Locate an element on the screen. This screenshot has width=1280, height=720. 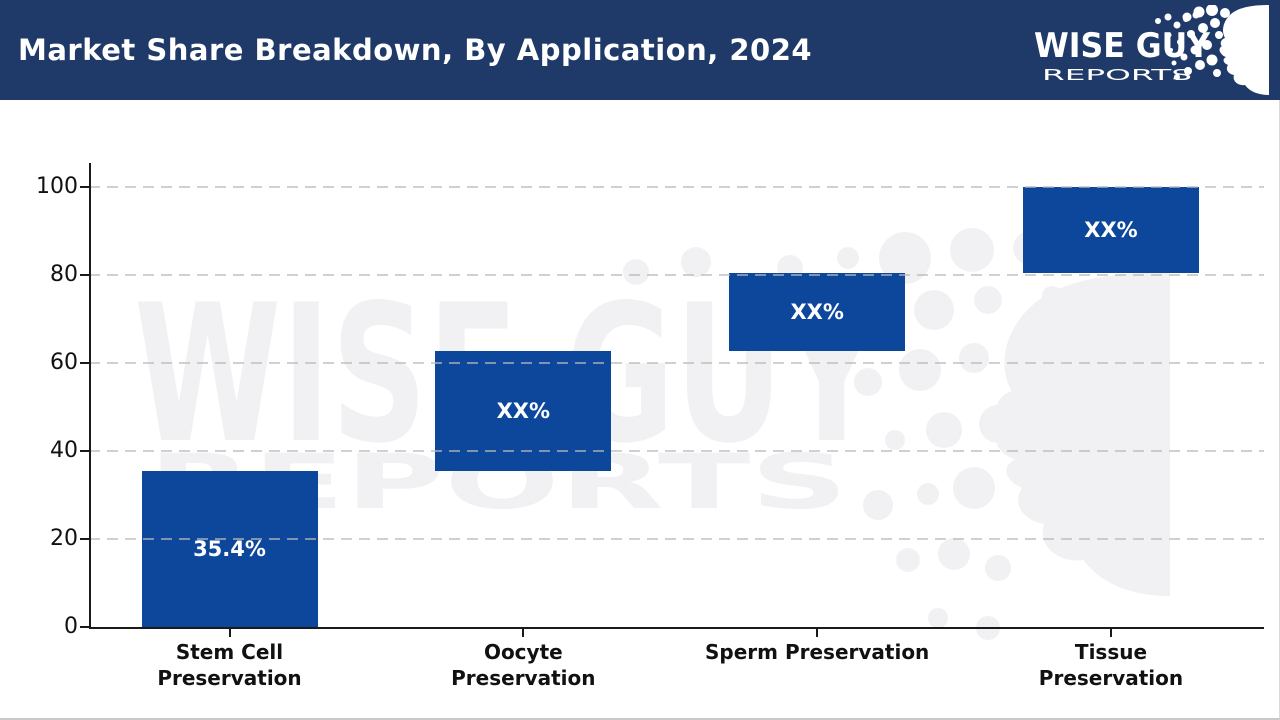
x-category-label: Oocyte Preservation is located at coordinates (523, 665).